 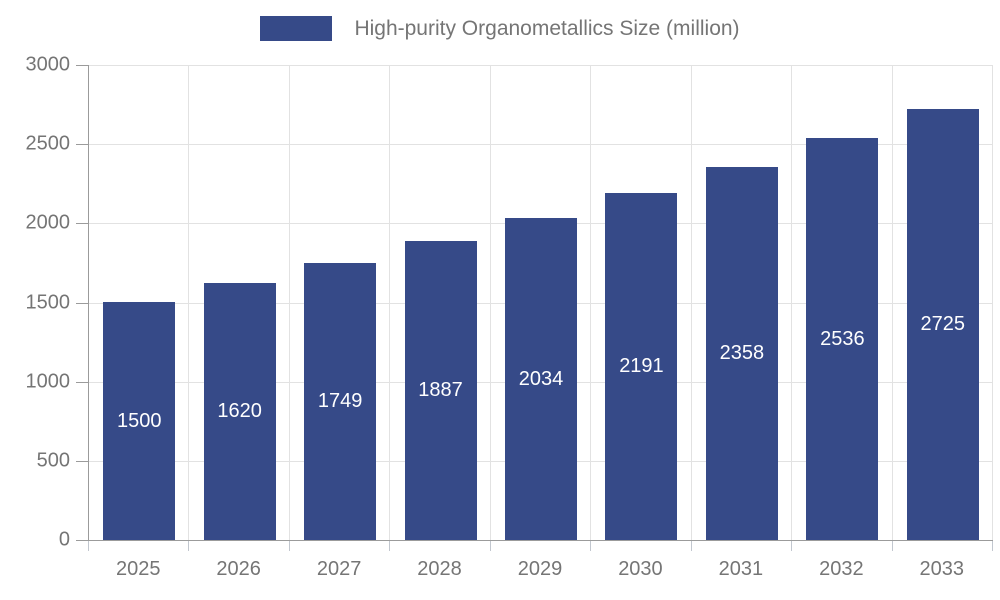 What do you see at coordinates (296, 28) in the screenshot?
I see `legend-swatch` at bounding box center [296, 28].